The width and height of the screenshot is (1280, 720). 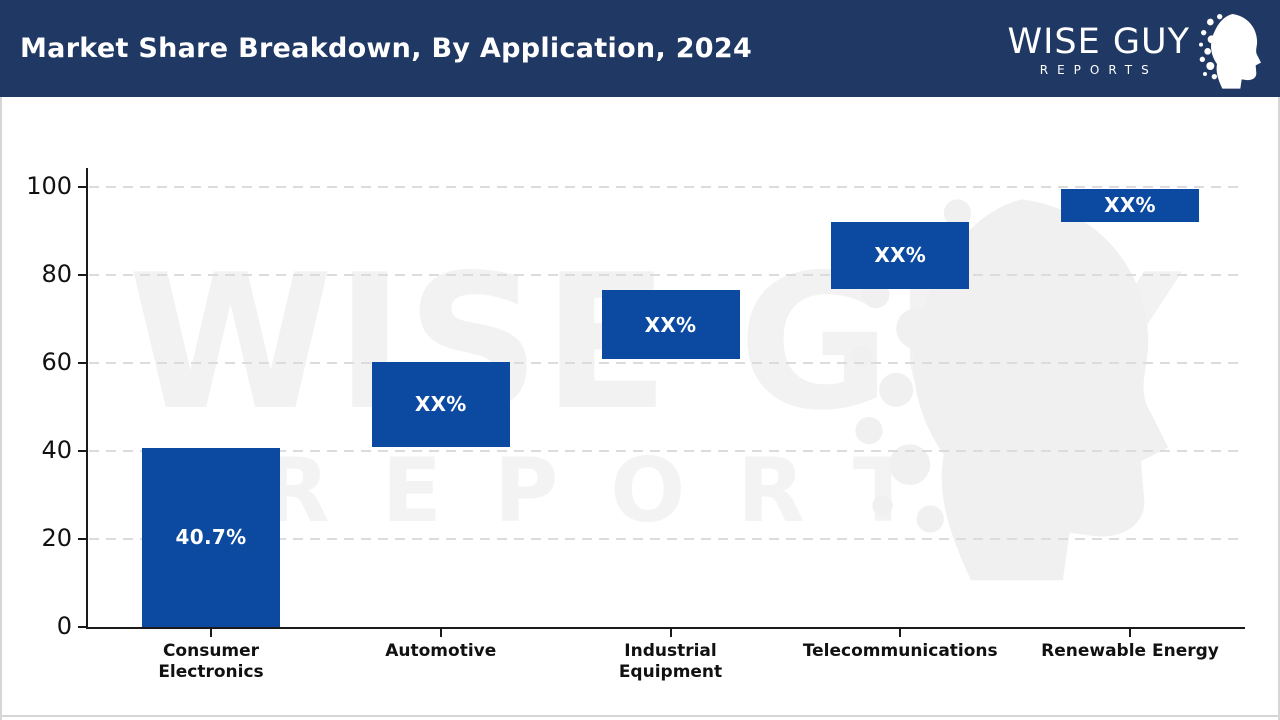 What do you see at coordinates (56, 450) in the screenshot?
I see `y-tick-label-40: 40` at bounding box center [56, 450].